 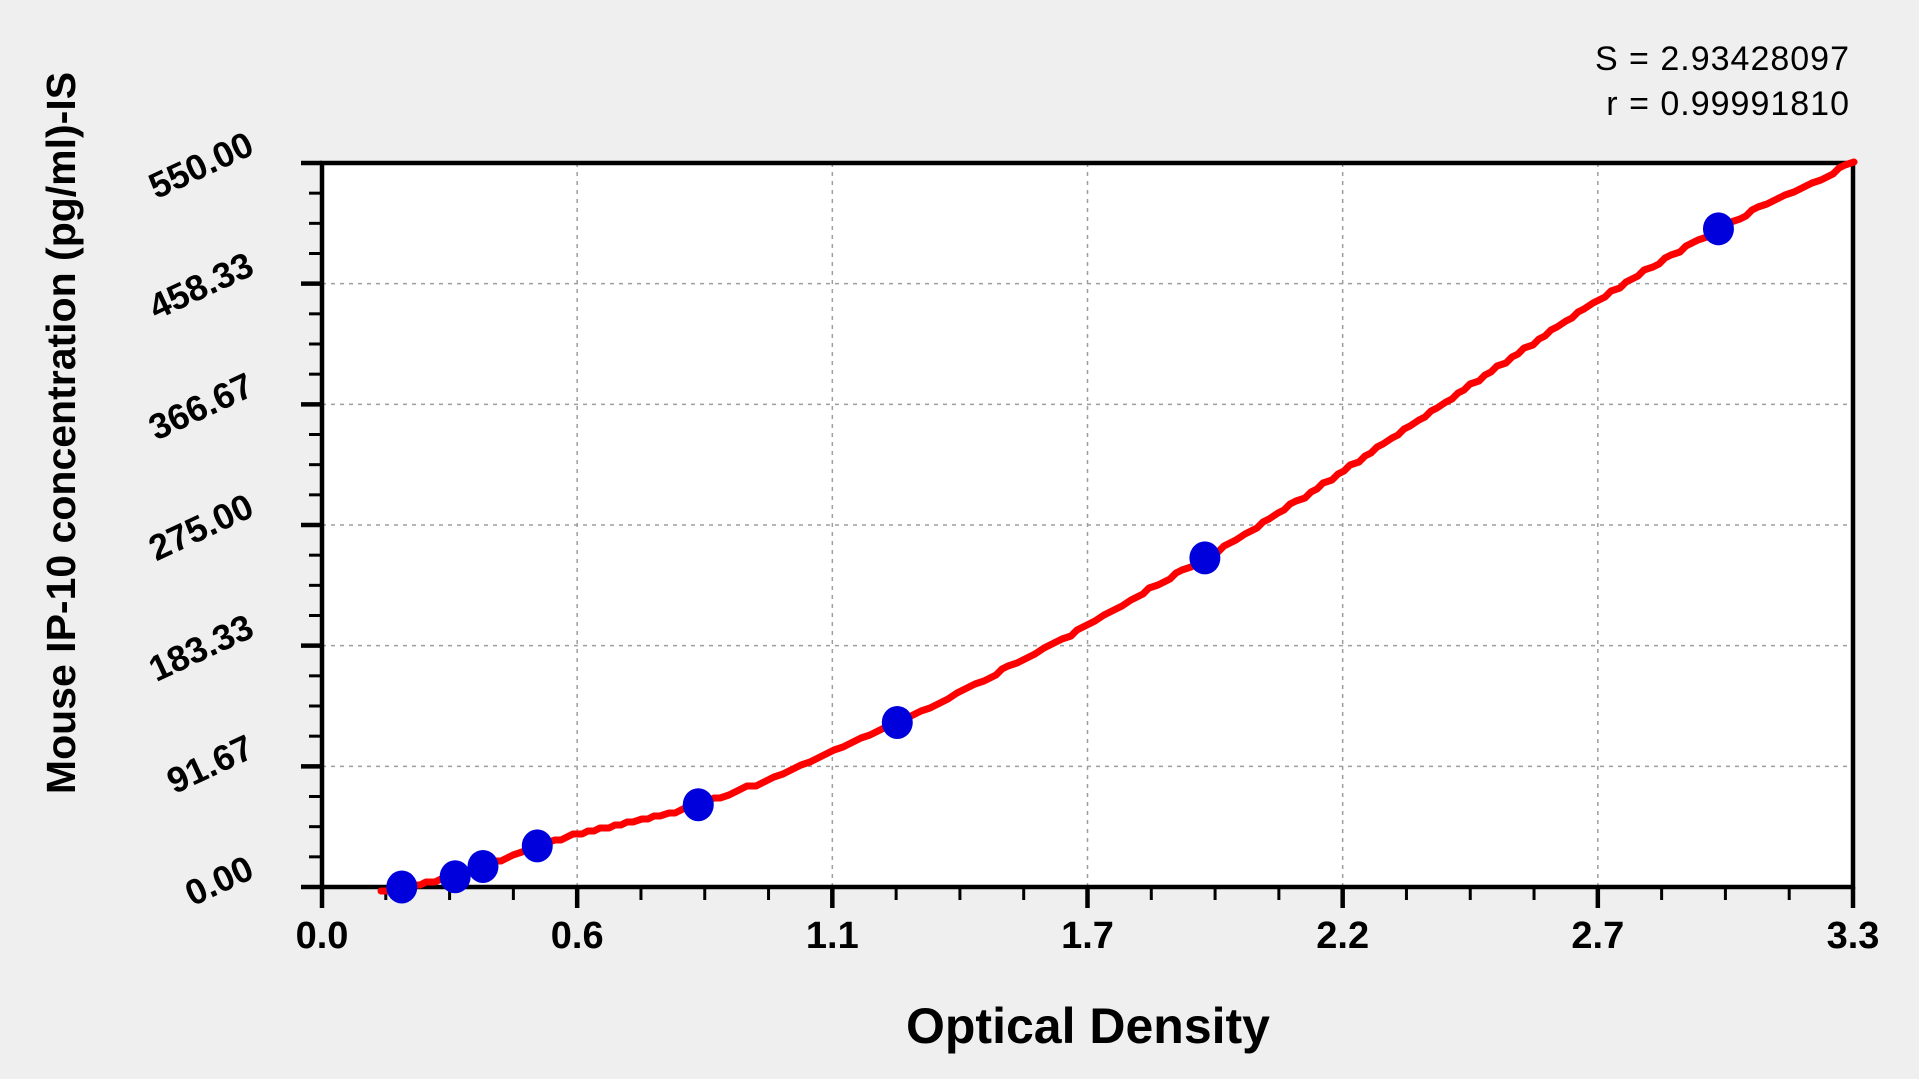 What do you see at coordinates (200, 527) in the screenshot?
I see `y-tick-label: 275.00` at bounding box center [200, 527].